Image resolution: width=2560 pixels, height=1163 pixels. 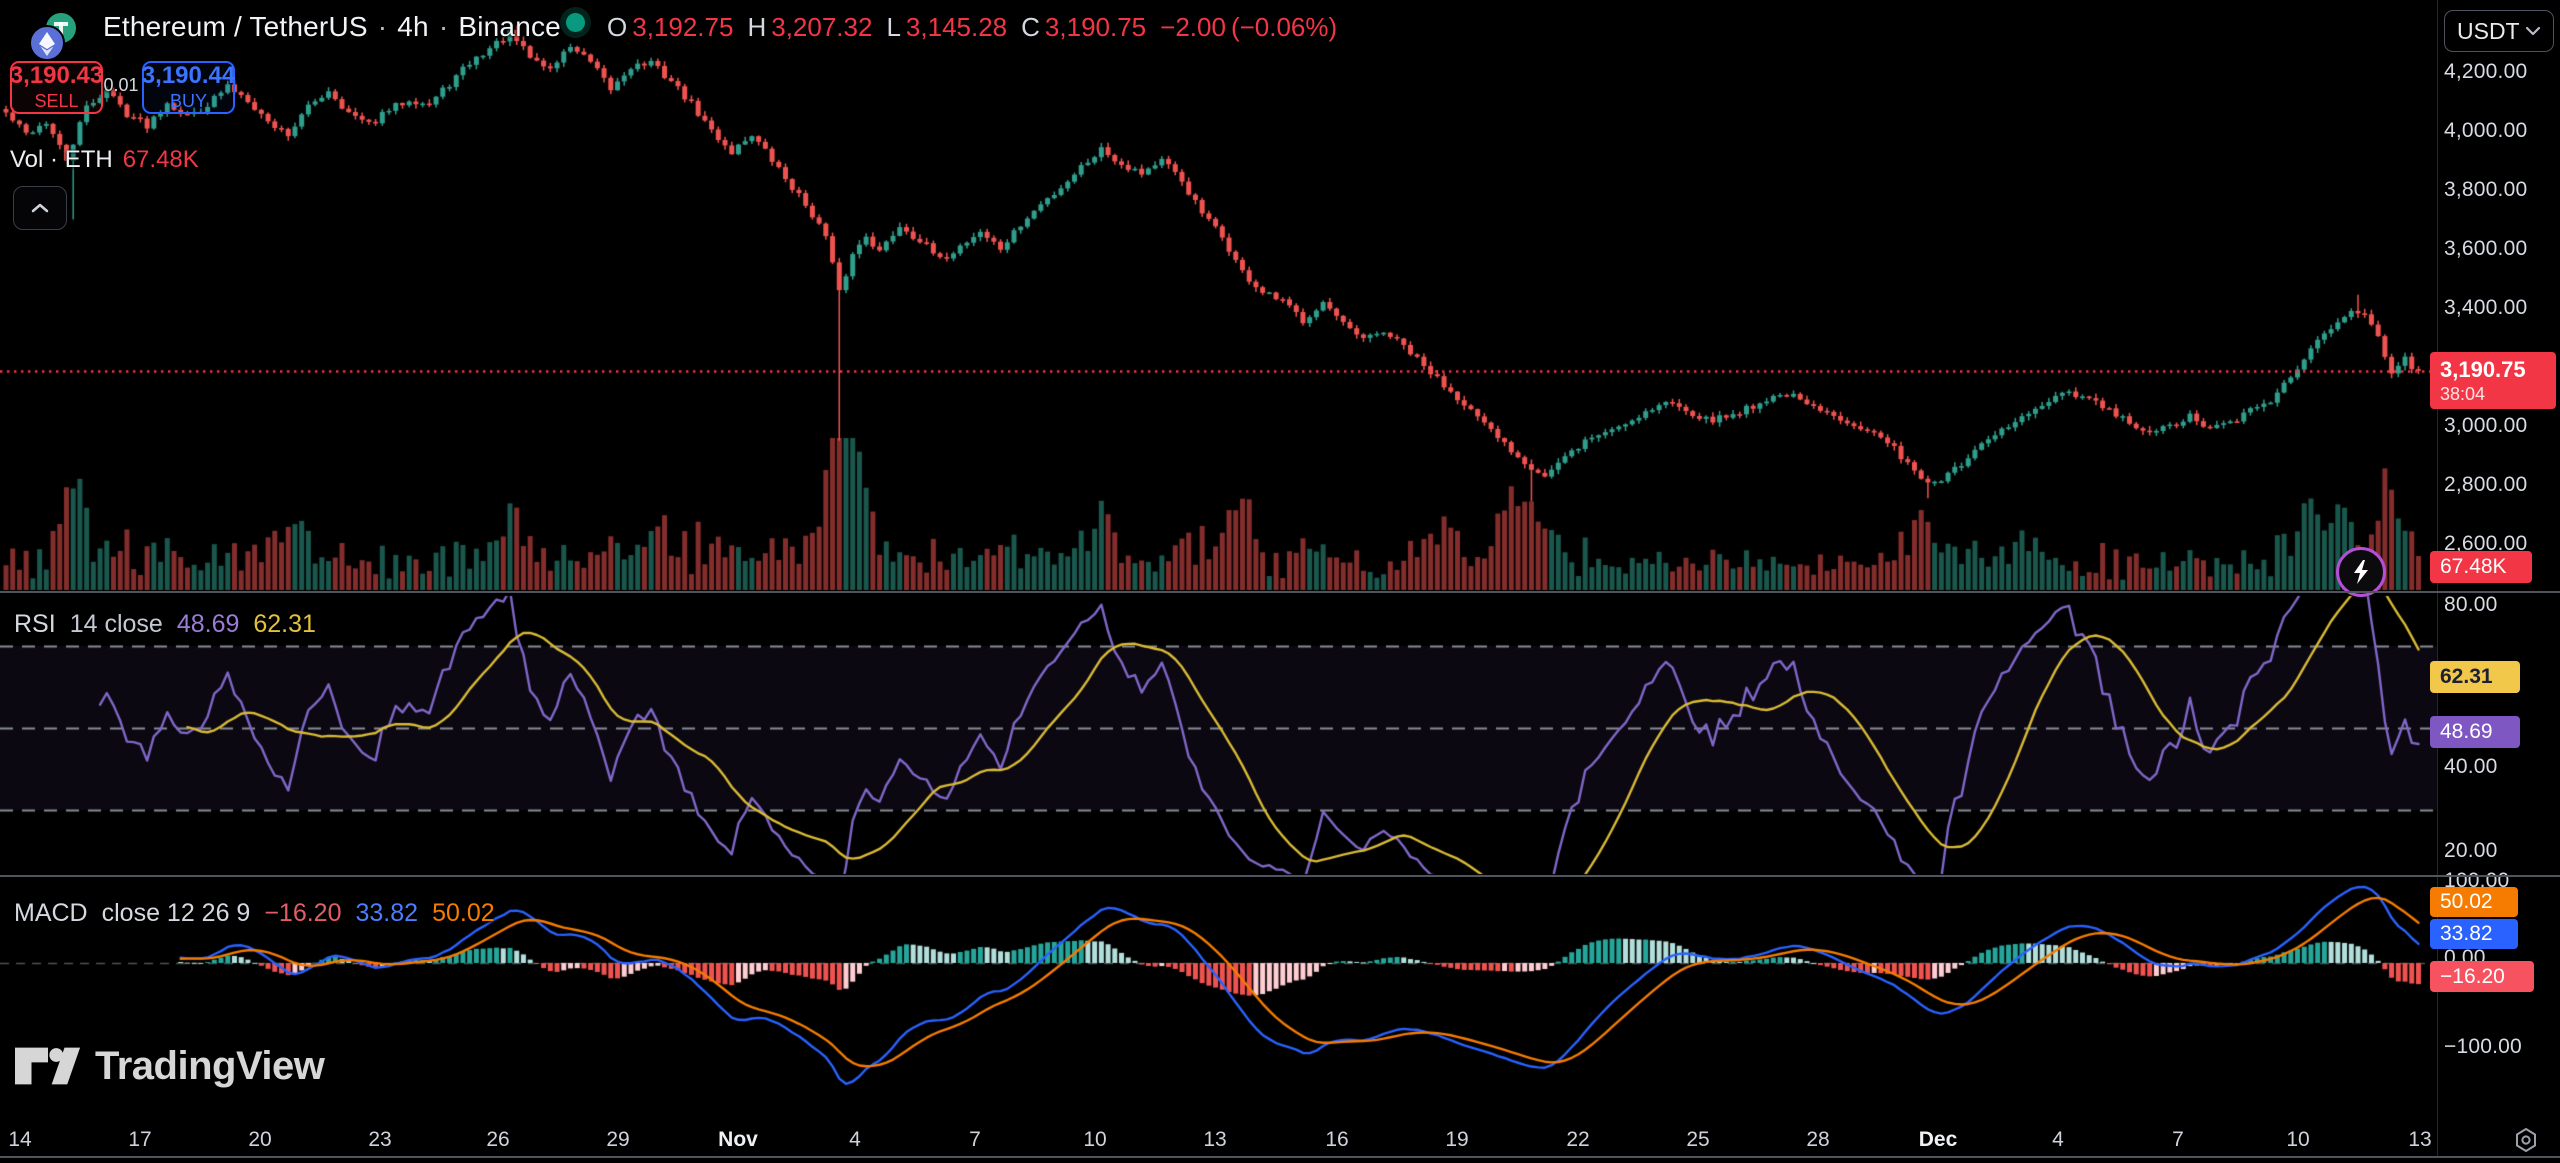 What do you see at coordinates (2533, 31) in the screenshot?
I see `chevron-down-icon` at bounding box center [2533, 31].